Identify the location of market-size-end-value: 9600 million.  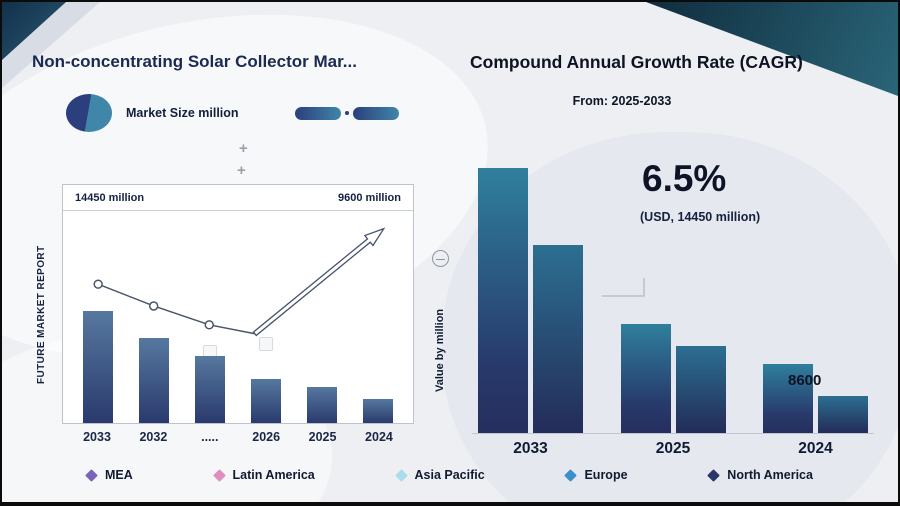
(369, 198).